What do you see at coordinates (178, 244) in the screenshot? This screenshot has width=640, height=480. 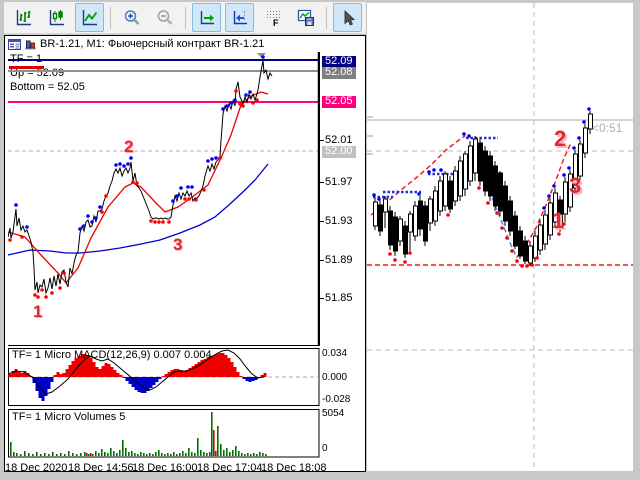 I see `wave-number-label: 3` at bounding box center [178, 244].